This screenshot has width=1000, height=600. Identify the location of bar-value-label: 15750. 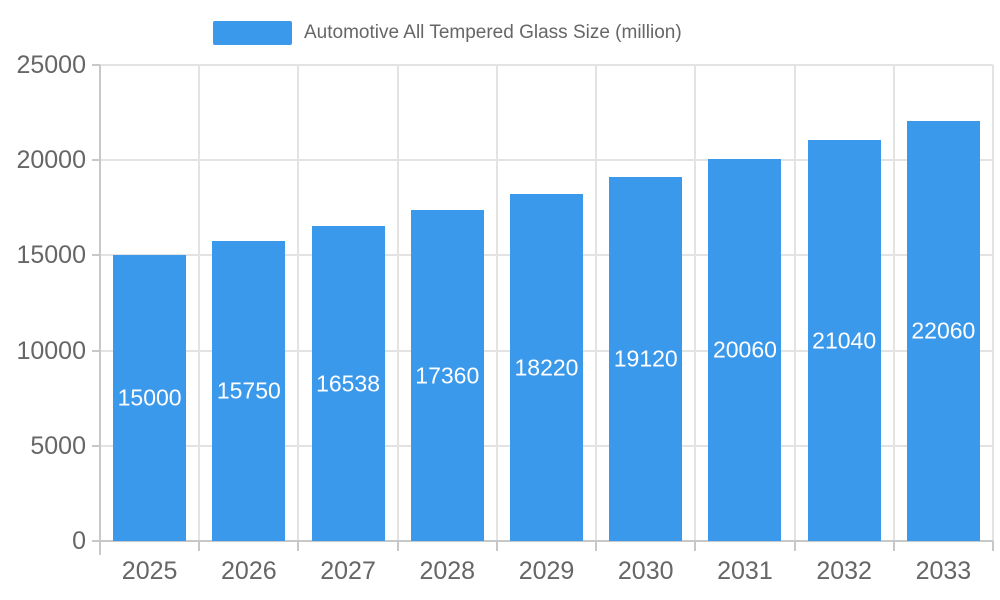
(248, 390).